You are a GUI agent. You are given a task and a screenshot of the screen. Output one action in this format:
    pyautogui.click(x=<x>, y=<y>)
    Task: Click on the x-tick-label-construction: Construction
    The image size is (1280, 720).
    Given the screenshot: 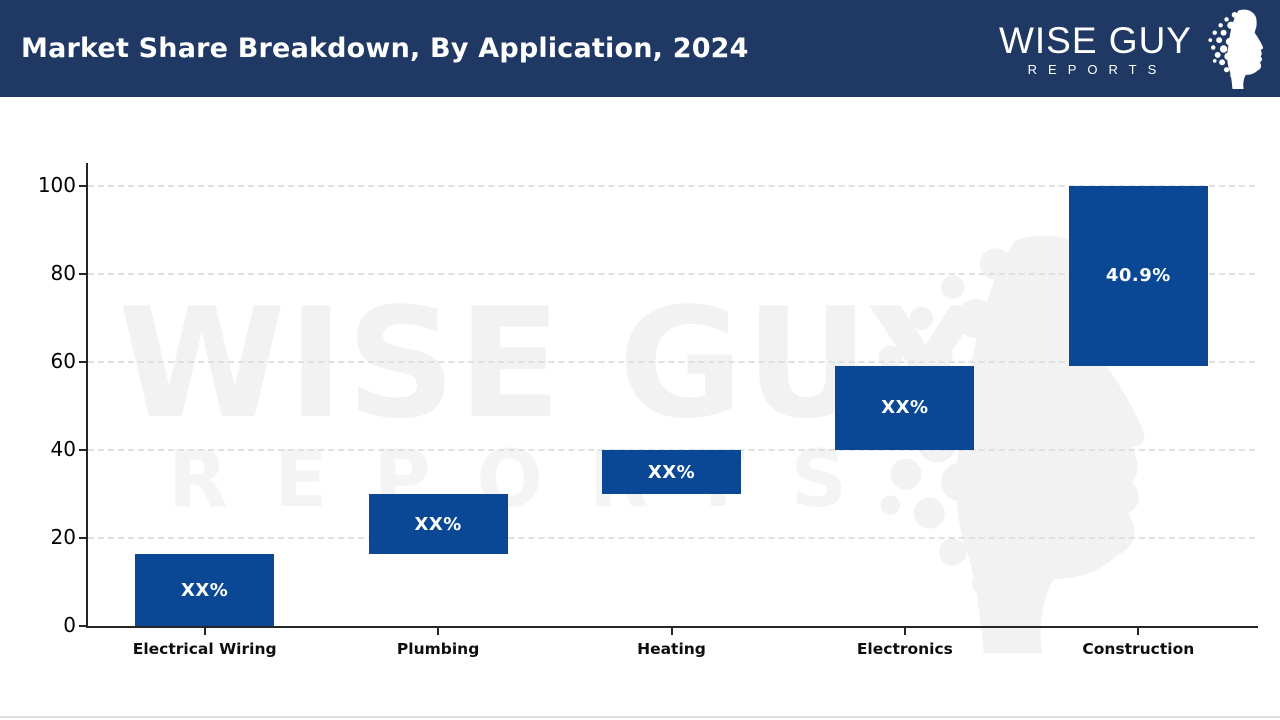 What is the action you would take?
    pyautogui.click(x=1138, y=649)
    